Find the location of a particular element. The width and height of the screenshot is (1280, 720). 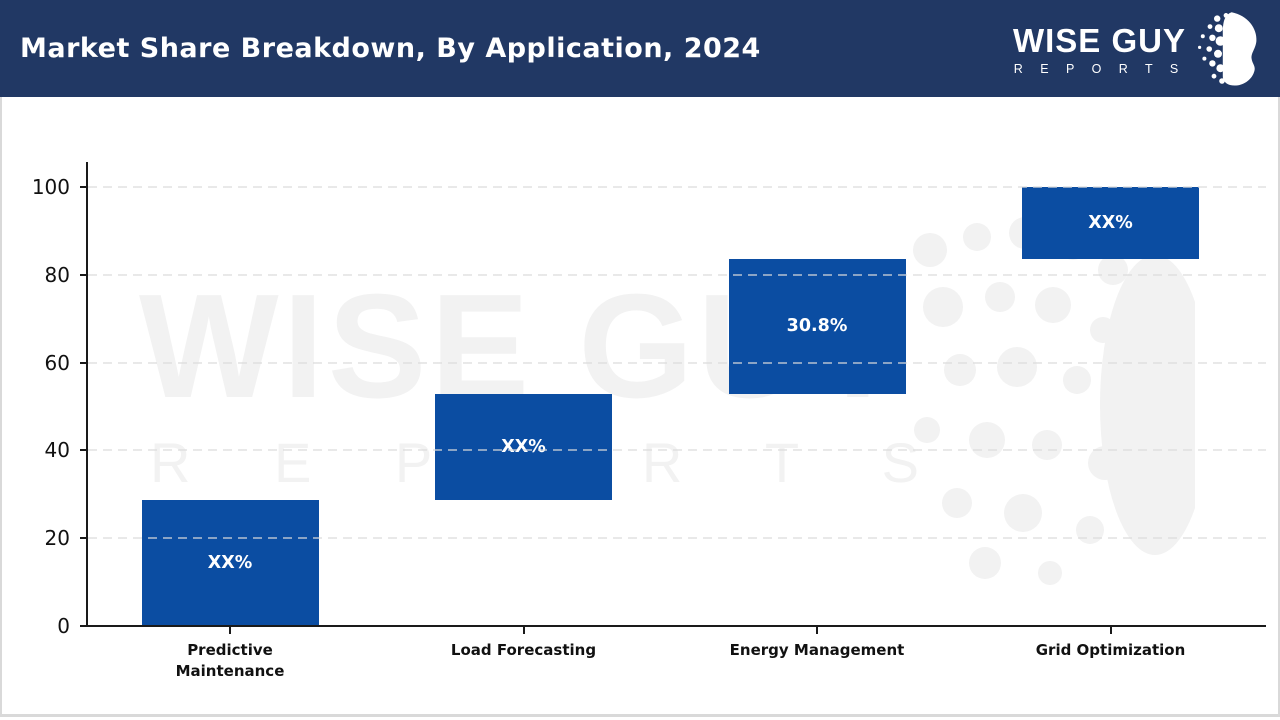

x-axis-label: Energy Management is located at coordinates (817, 650).